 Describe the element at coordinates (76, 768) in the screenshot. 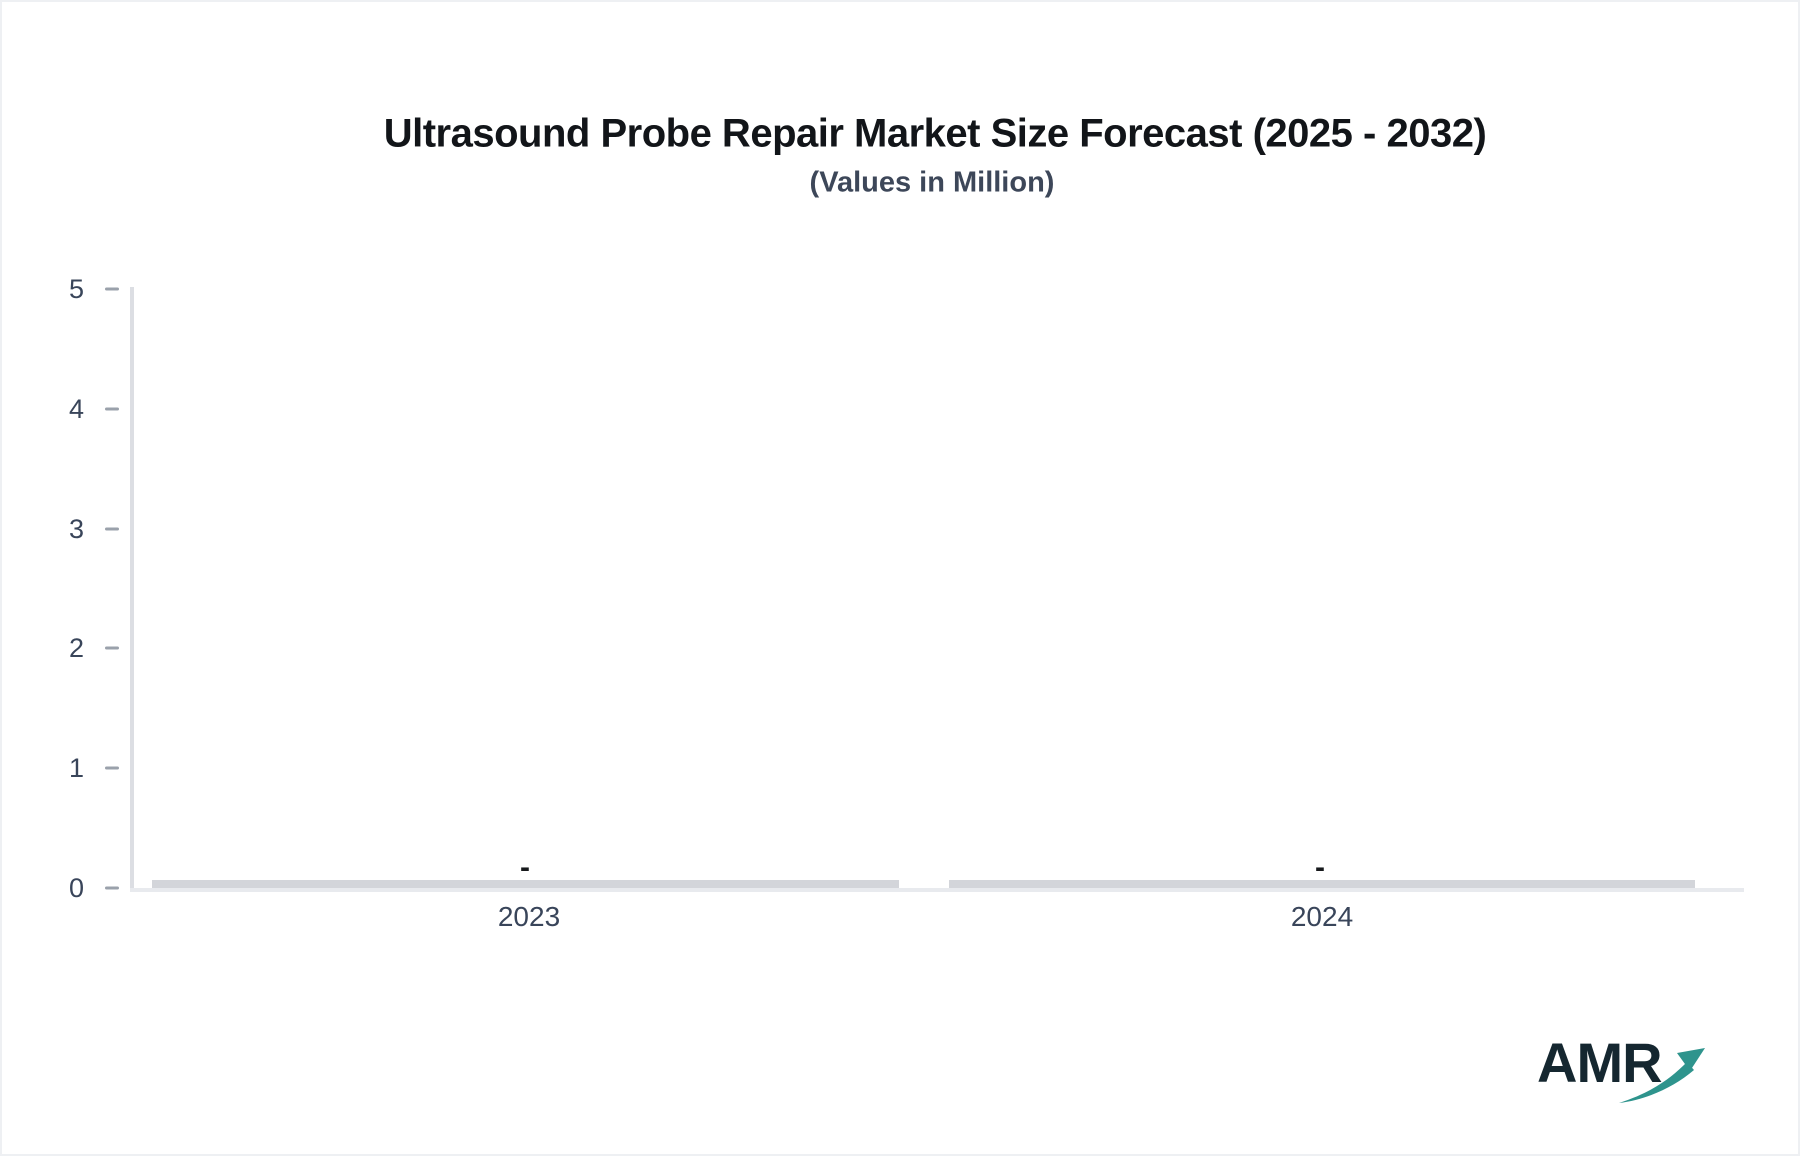

I see `y-tick-label: 1` at that location.